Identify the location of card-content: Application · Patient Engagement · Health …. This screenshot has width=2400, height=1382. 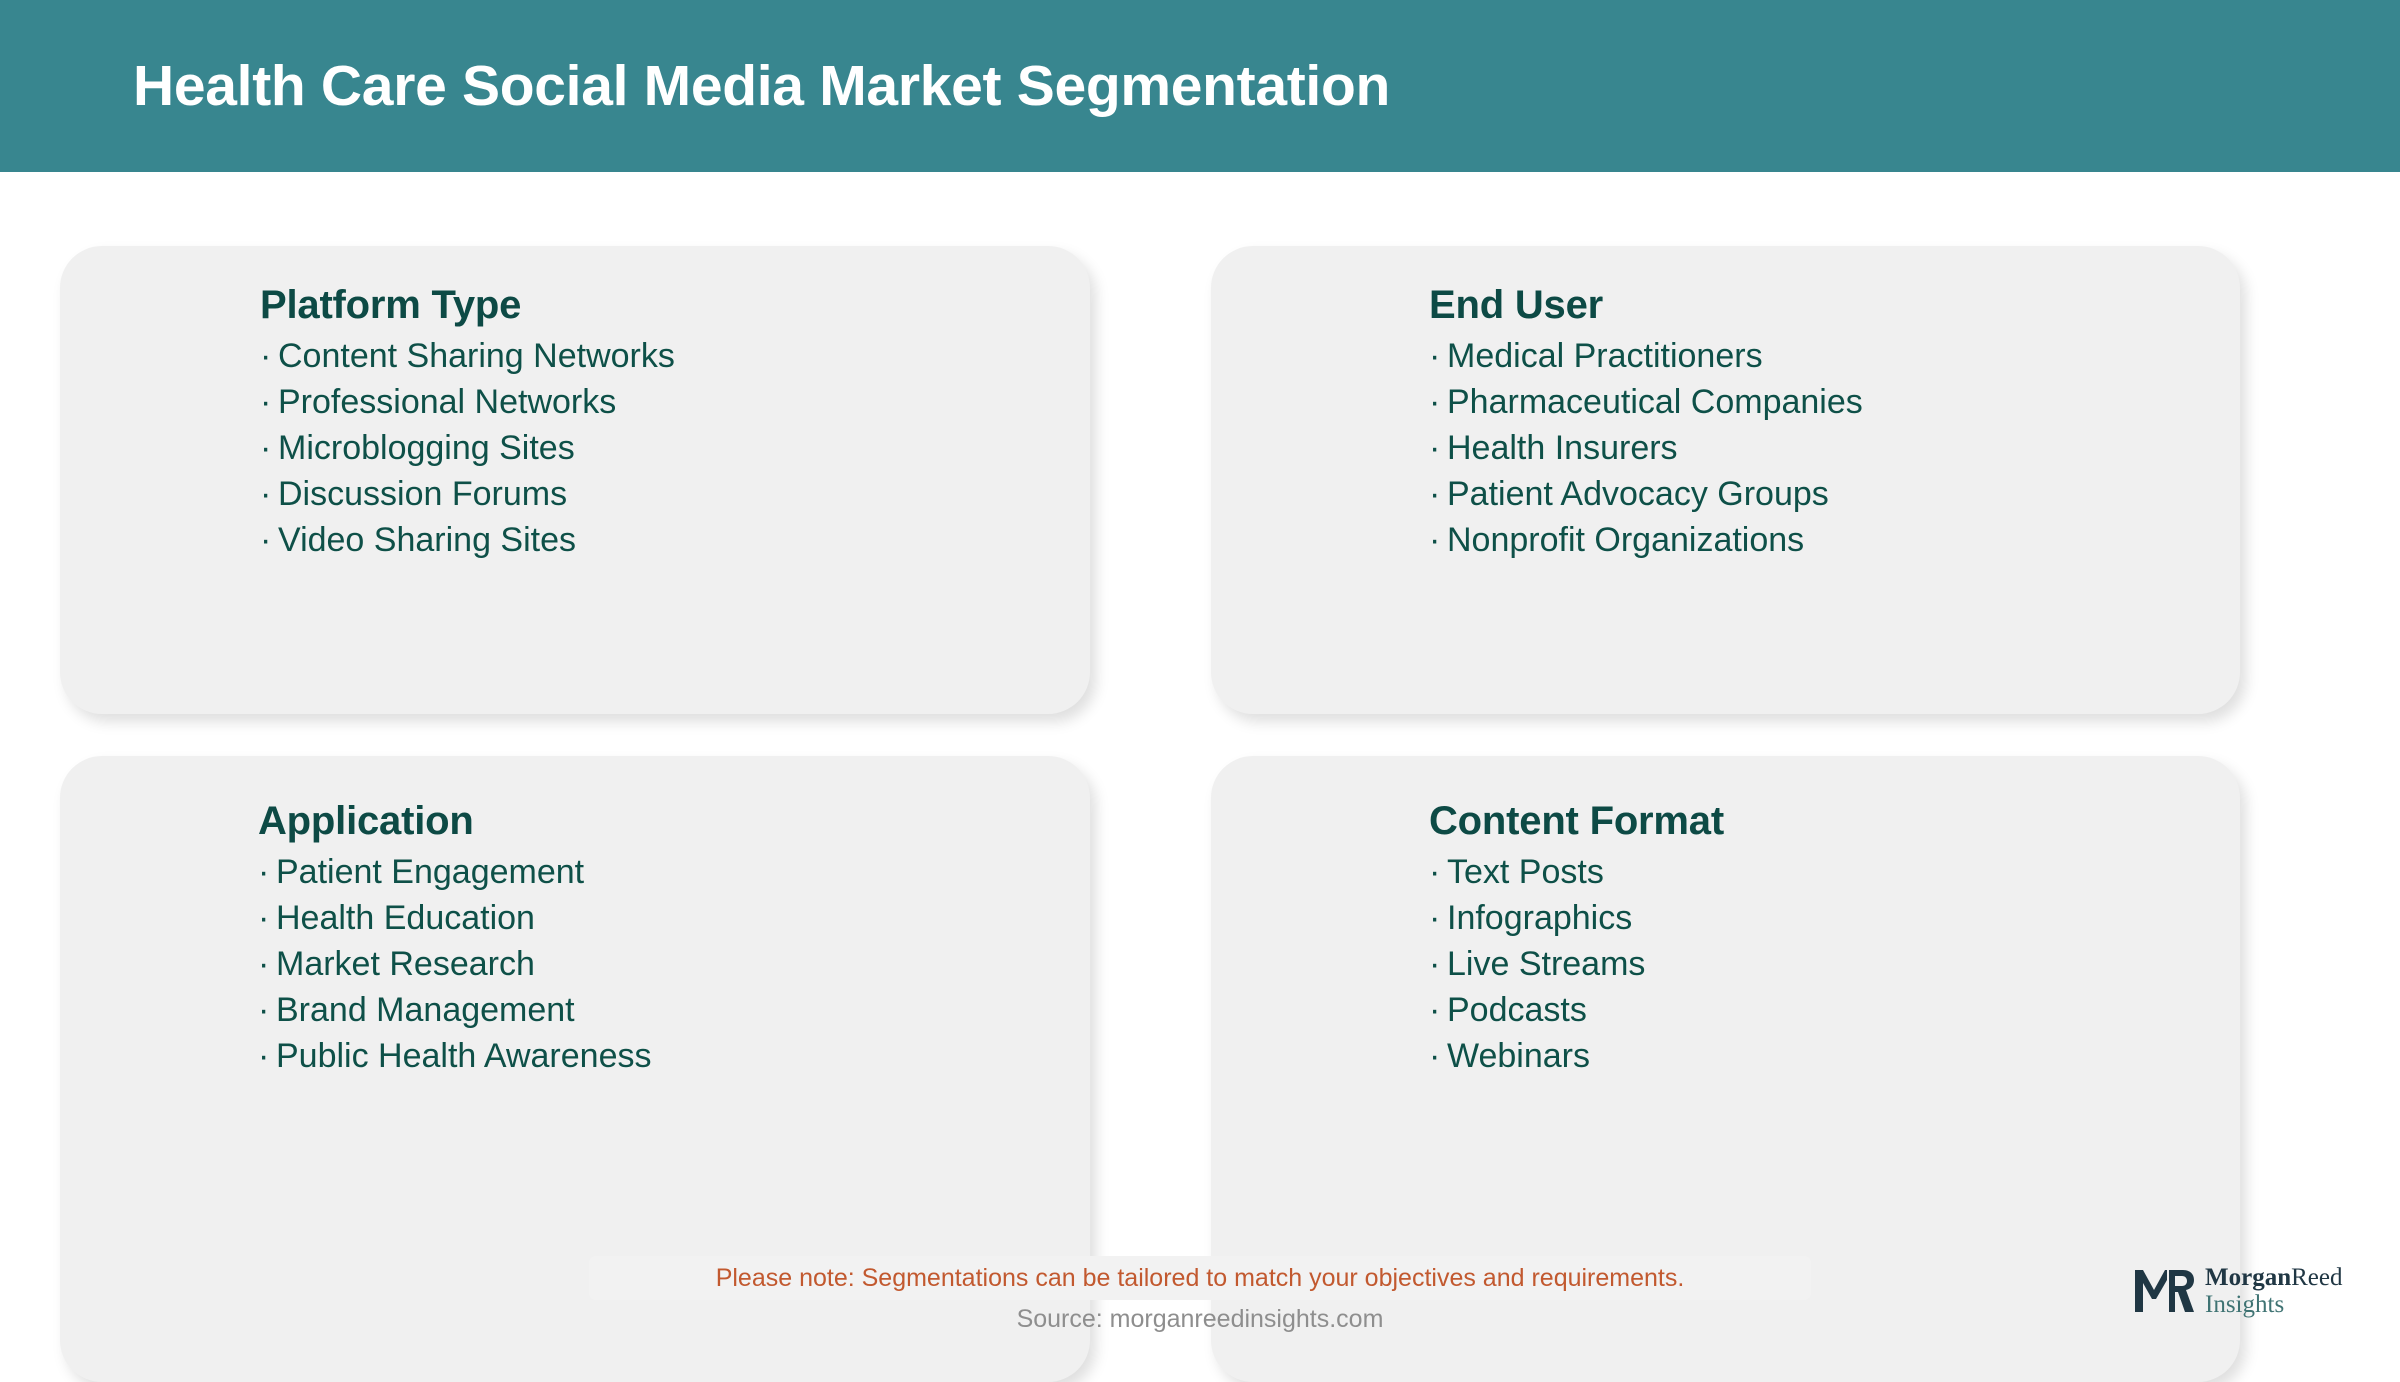
(654, 939).